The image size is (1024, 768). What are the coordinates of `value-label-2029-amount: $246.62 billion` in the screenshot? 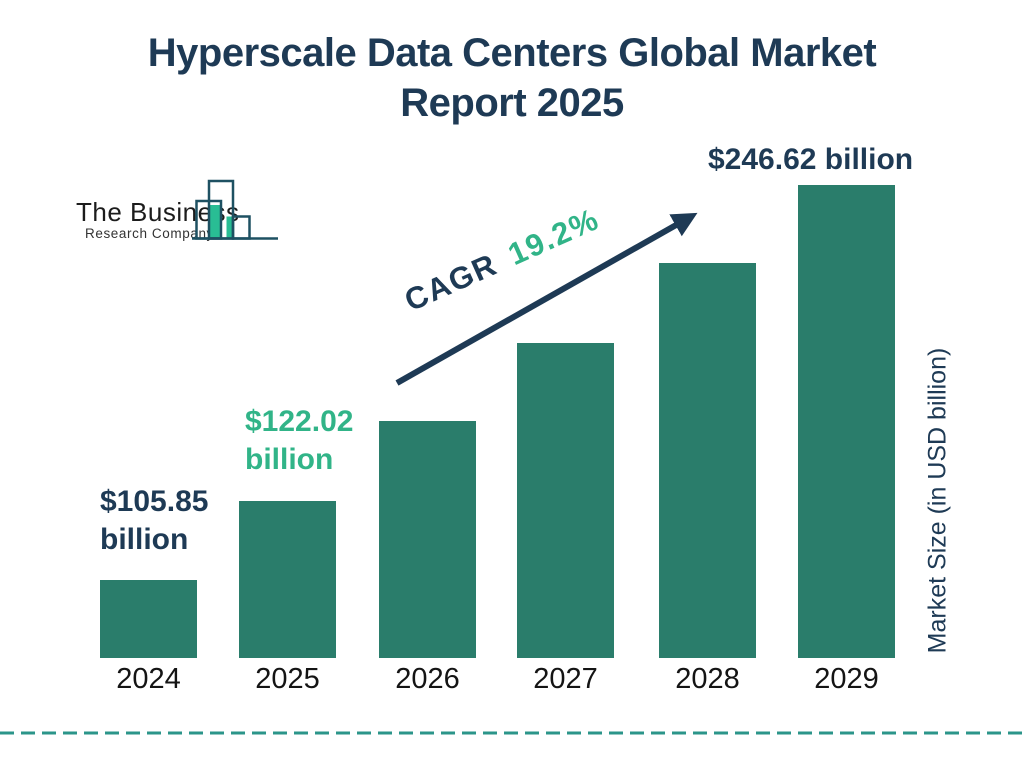 It's located at (811, 159).